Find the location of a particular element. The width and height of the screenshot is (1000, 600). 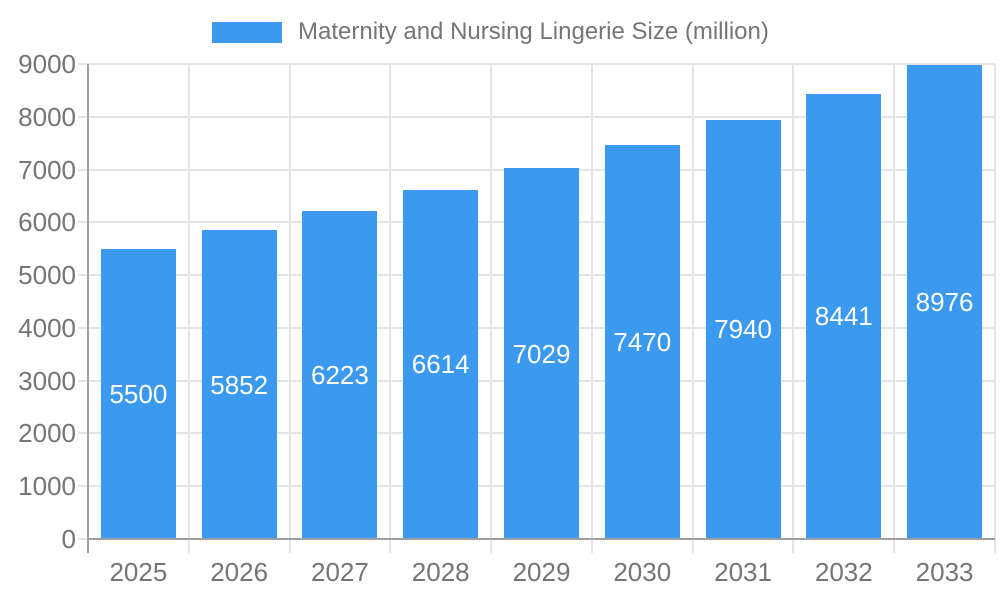

y-axis-label: 2000 is located at coordinates (47, 433).